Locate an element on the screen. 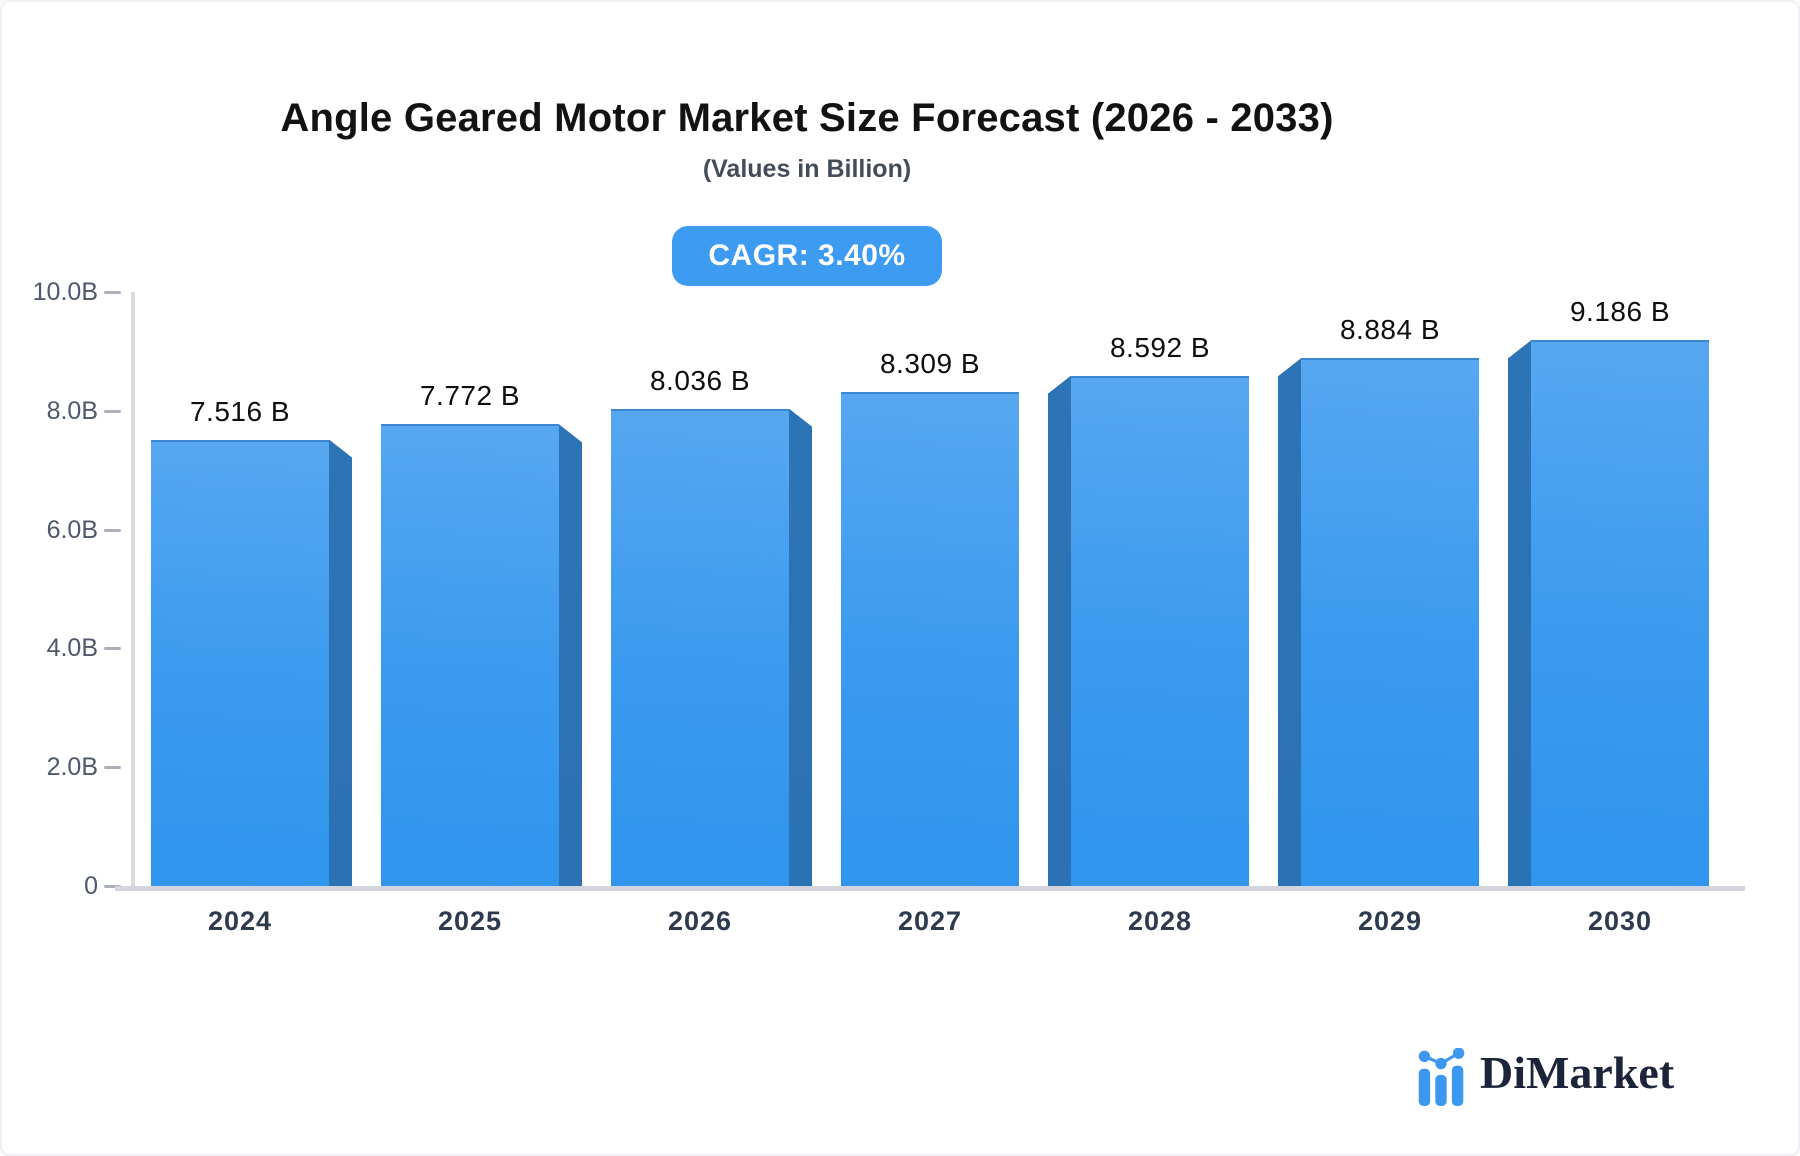  x-axis-baseline is located at coordinates (930, 888).